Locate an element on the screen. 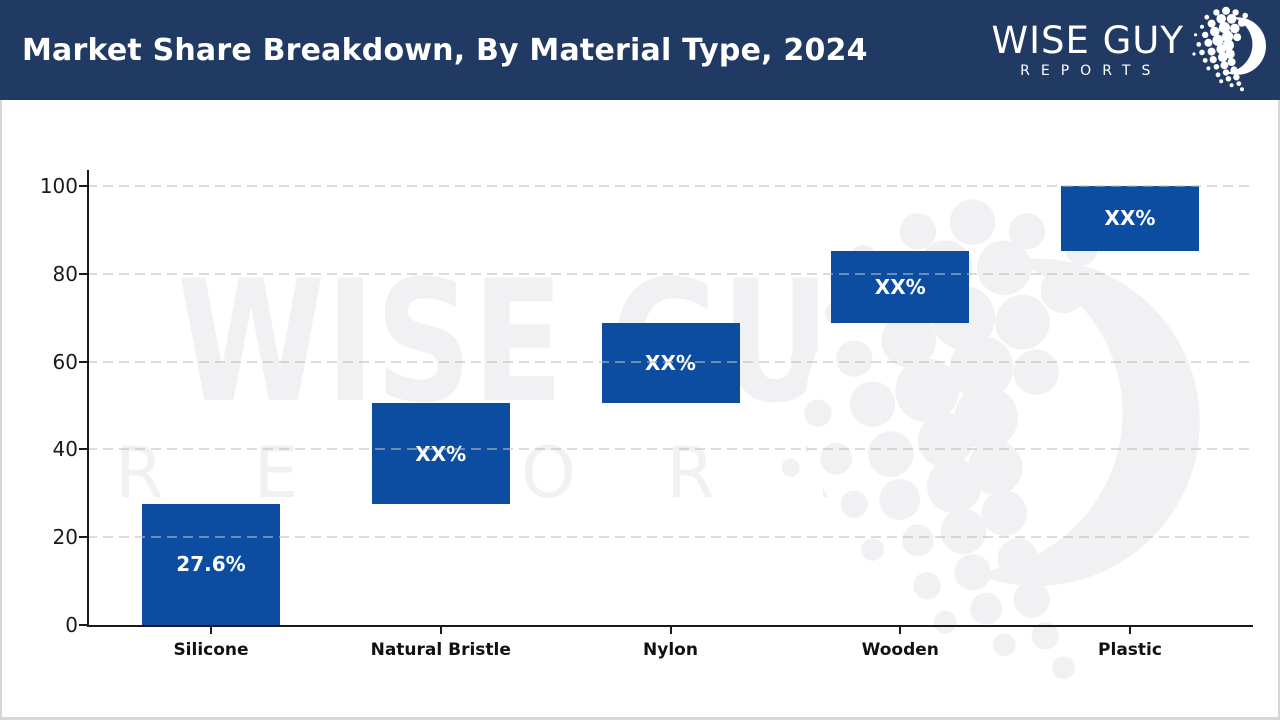  y-tick-label: 100 is located at coordinates (58, 186).